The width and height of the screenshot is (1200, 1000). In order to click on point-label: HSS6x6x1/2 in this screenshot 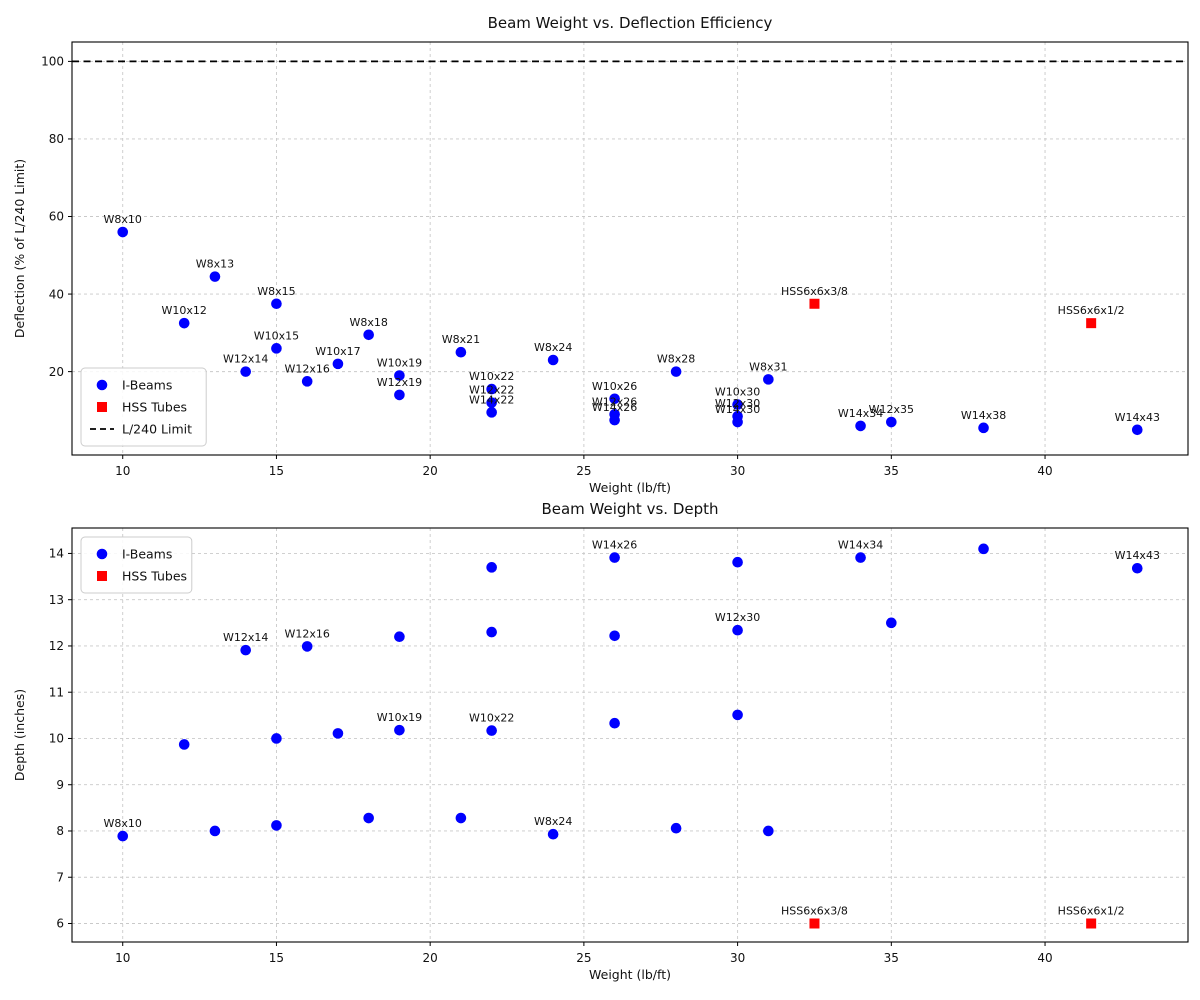, I will do `click(1091, 910)`.